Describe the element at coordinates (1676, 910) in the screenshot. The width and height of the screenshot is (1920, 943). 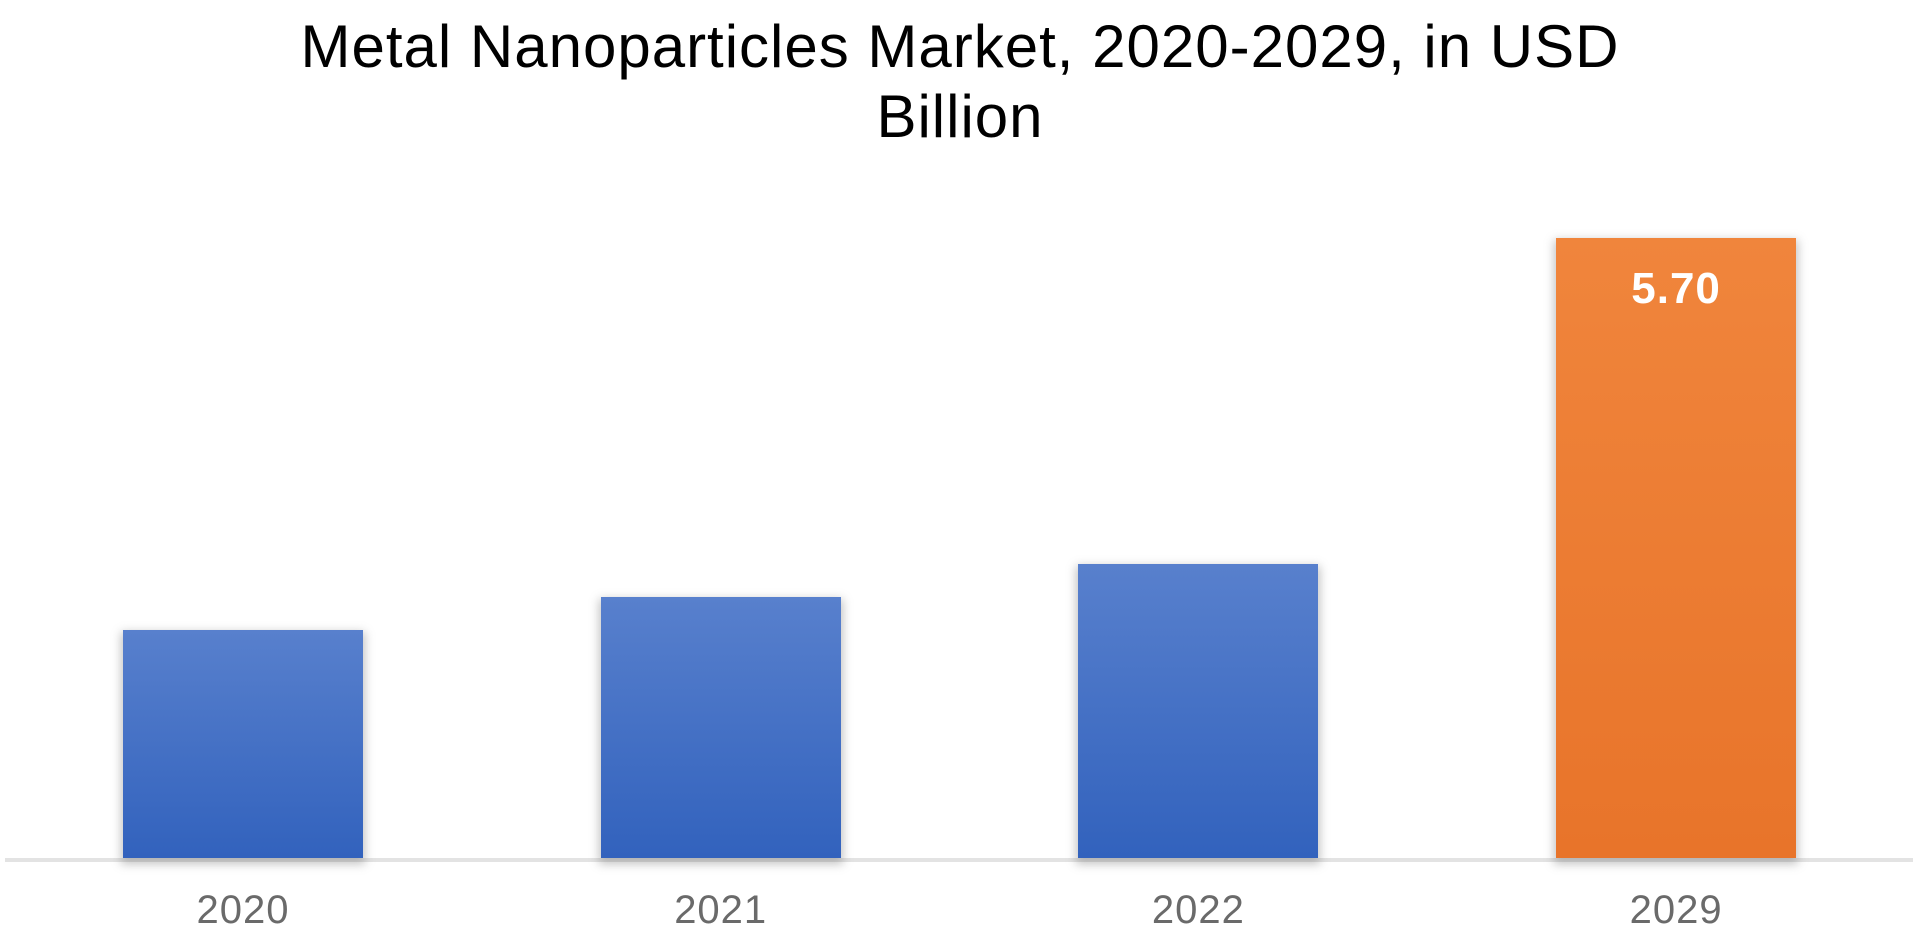
I see `x-tick-label-2029: 2029` at that location.